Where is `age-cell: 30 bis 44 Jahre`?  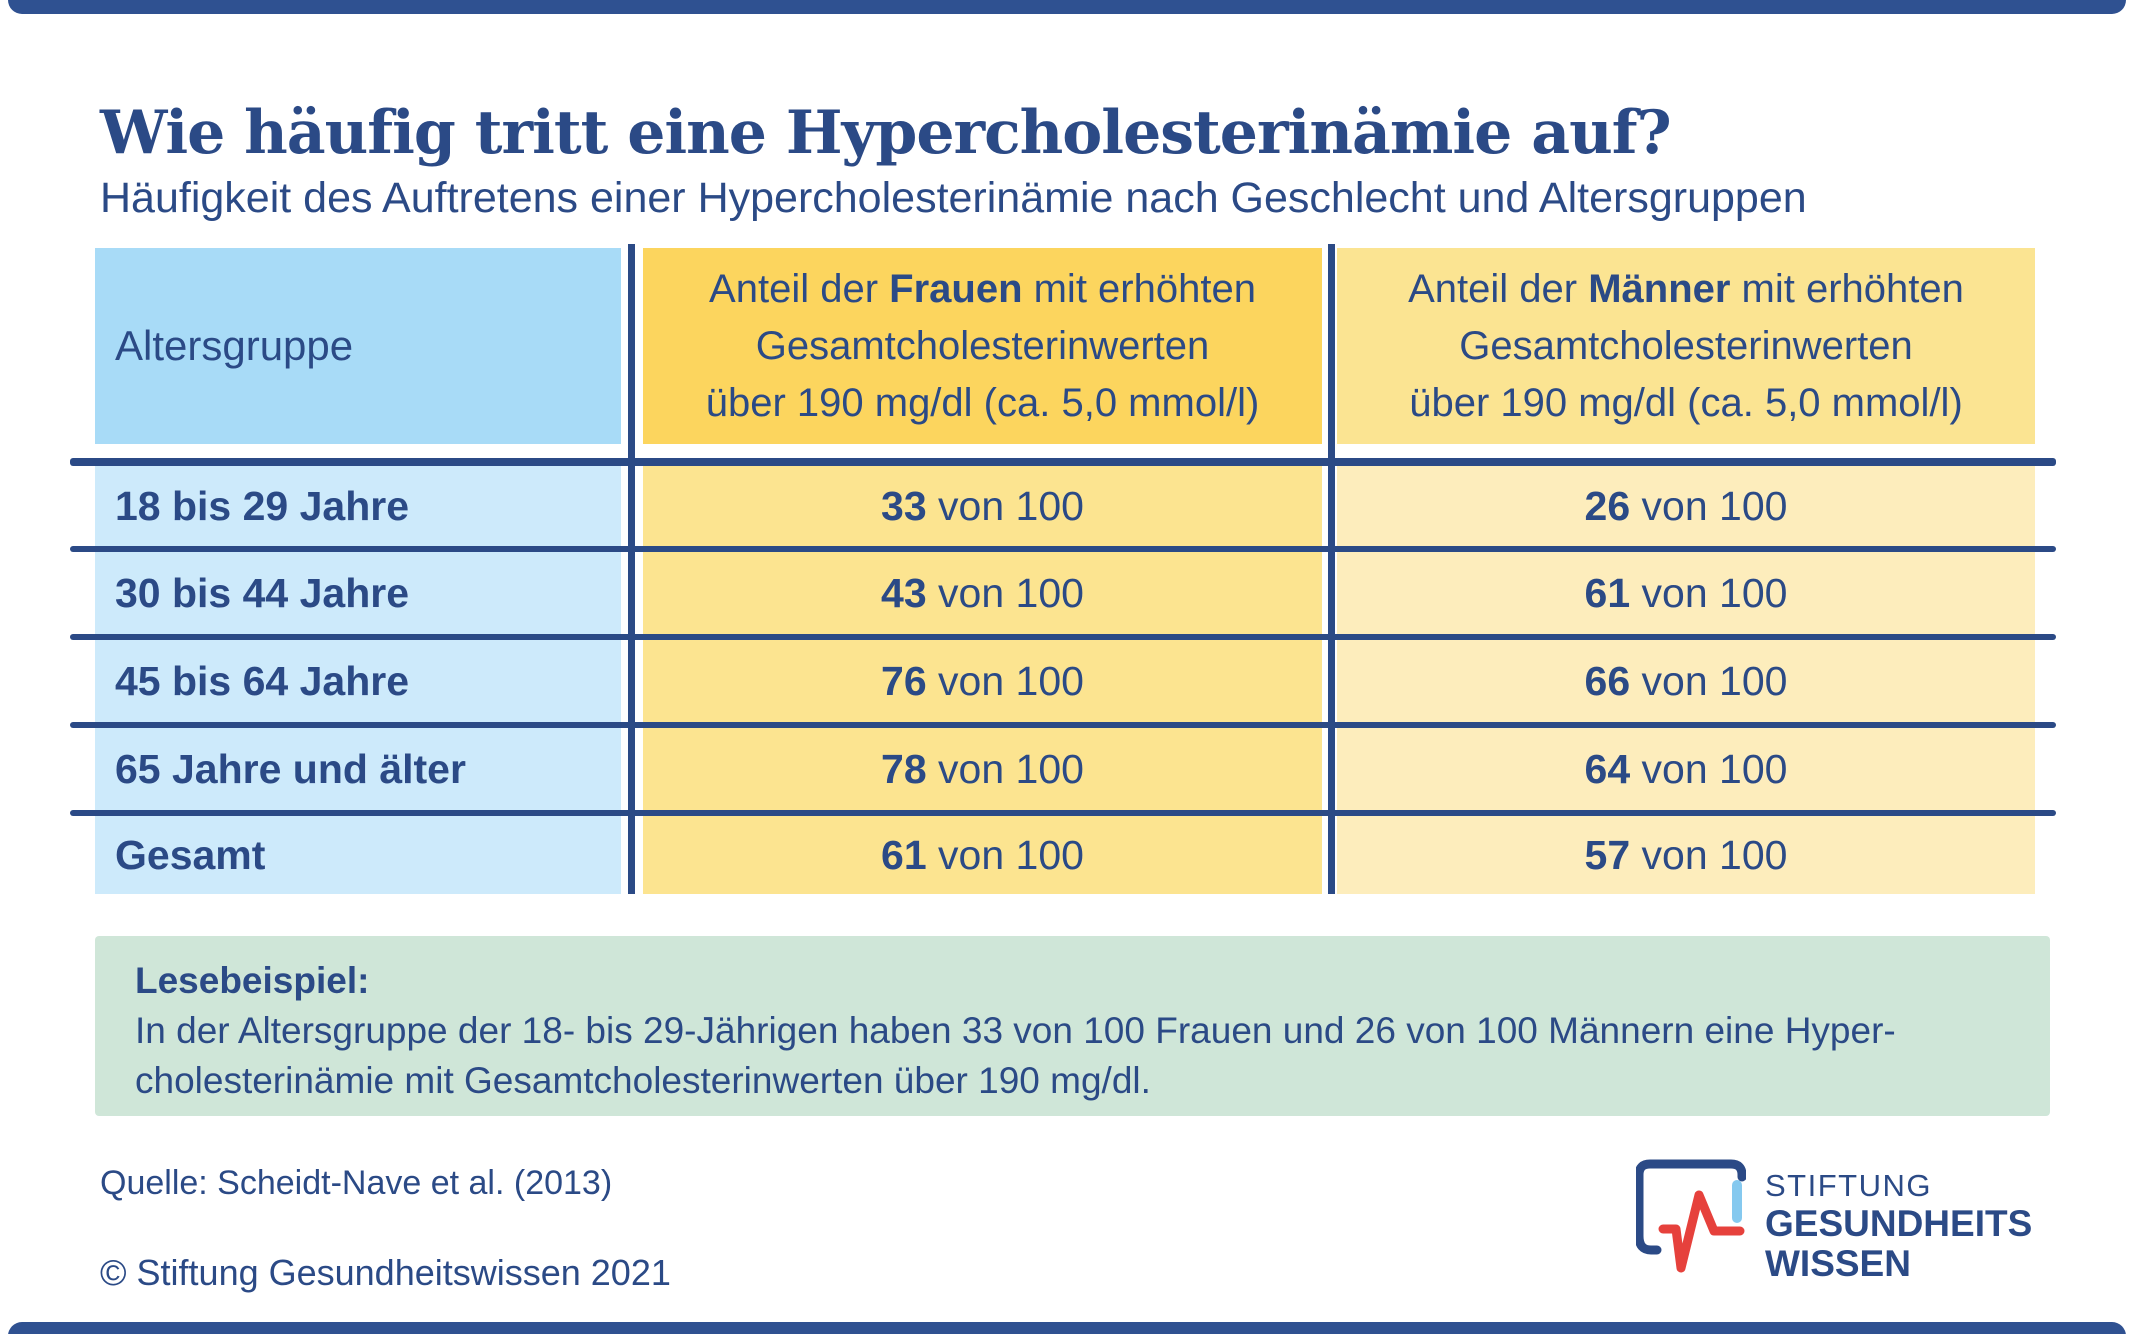 age-cell: 30 bis 44 Jahre is located at coordinates (358, 593).